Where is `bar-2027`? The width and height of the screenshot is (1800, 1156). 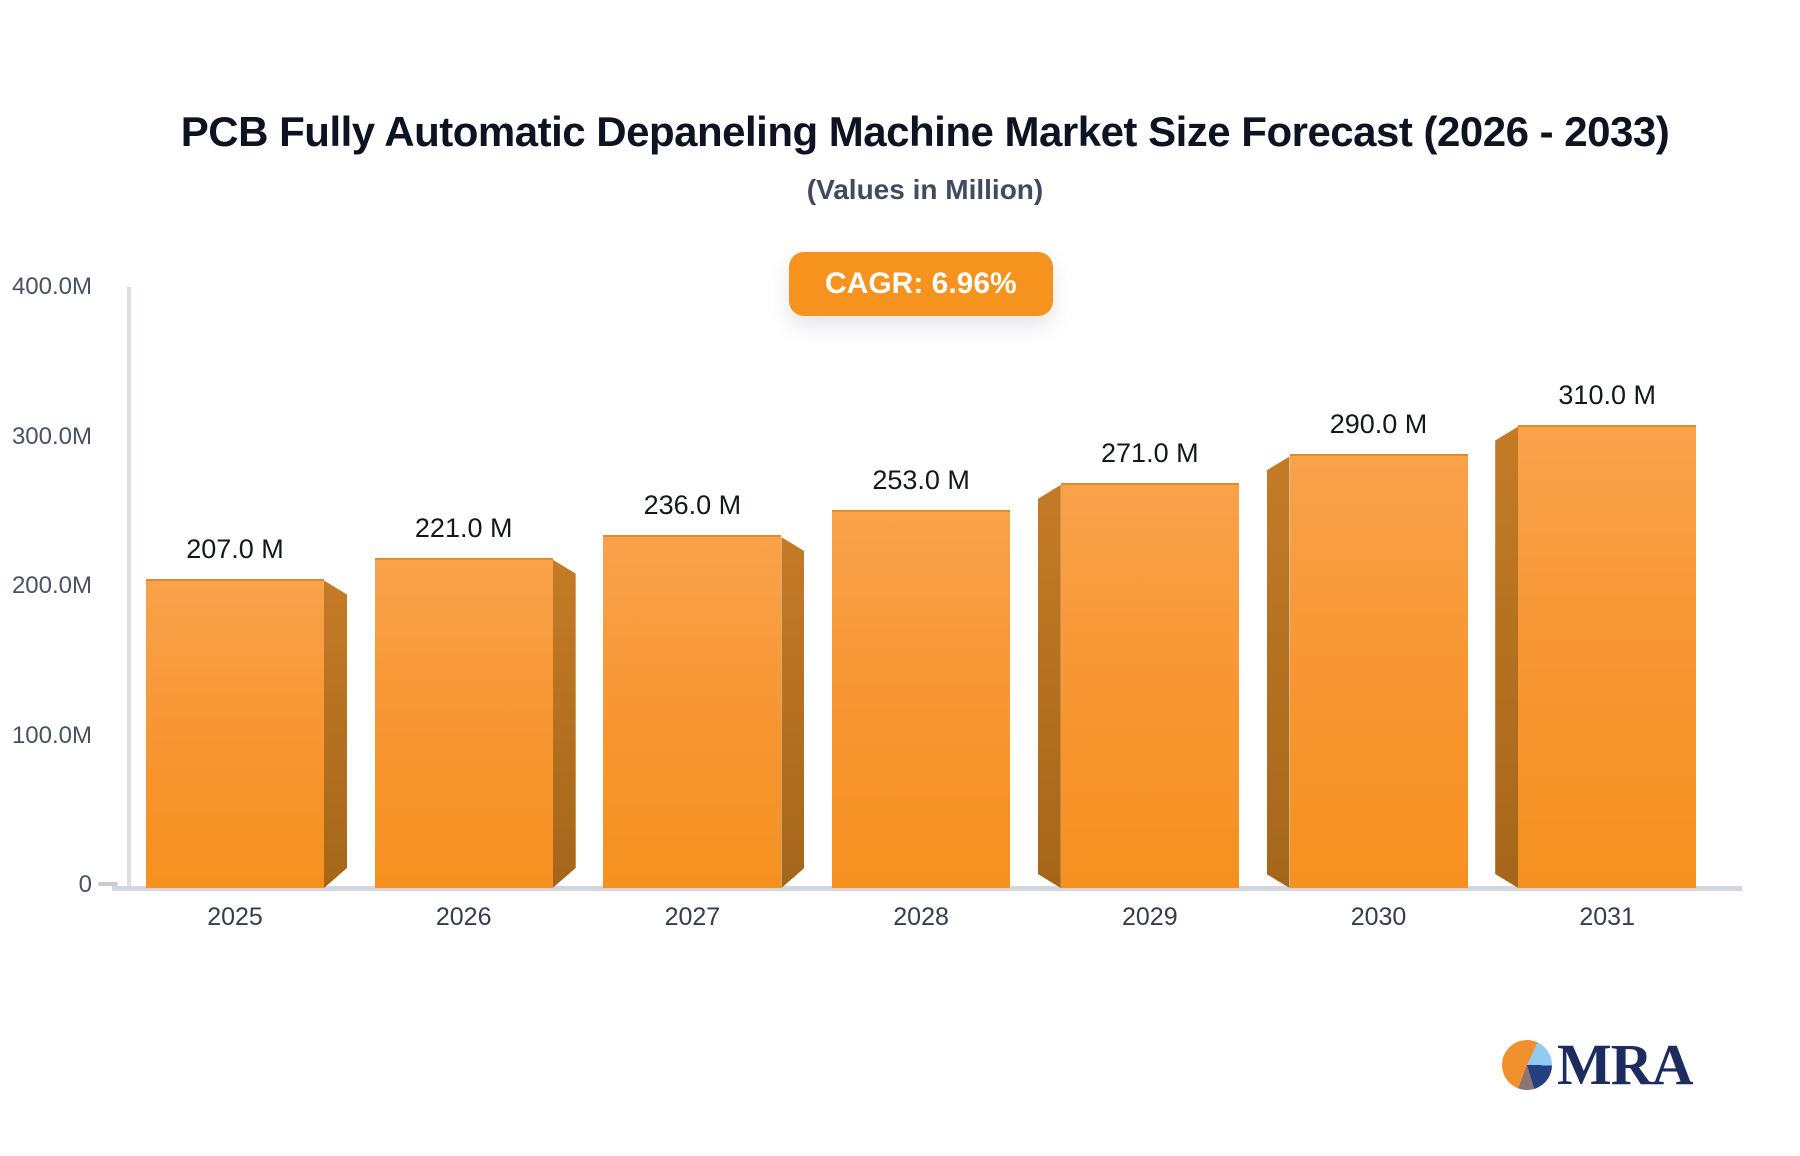 bar-2027 is located at coordinates (692, 711).